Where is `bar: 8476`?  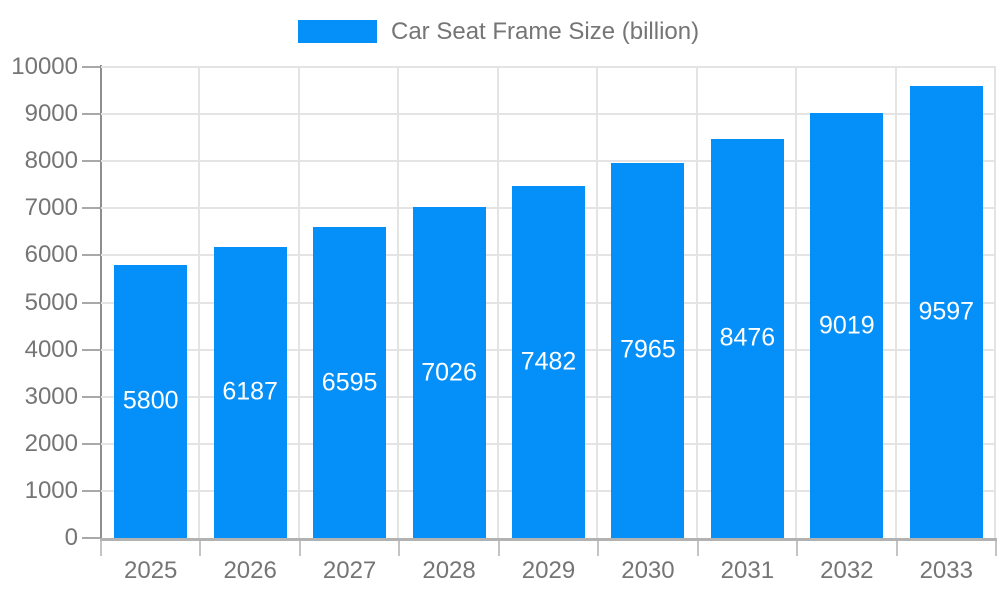
bar: 8476 is located at coordinates (747, 338).